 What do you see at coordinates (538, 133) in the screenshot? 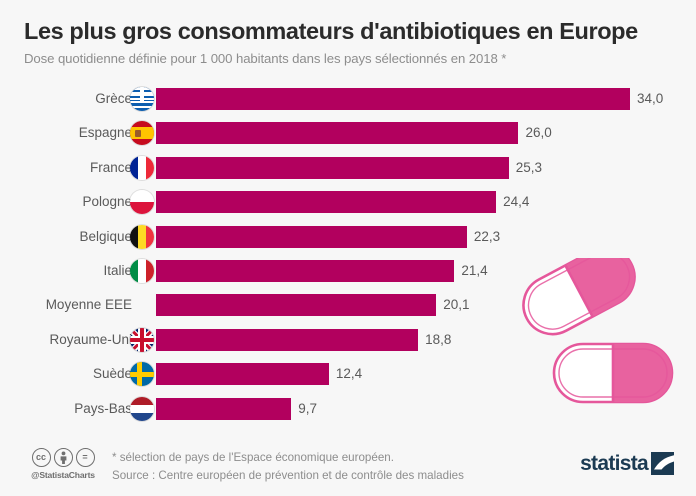
I see `bar-value-label: 26,0` at bounding box center [538, 133].